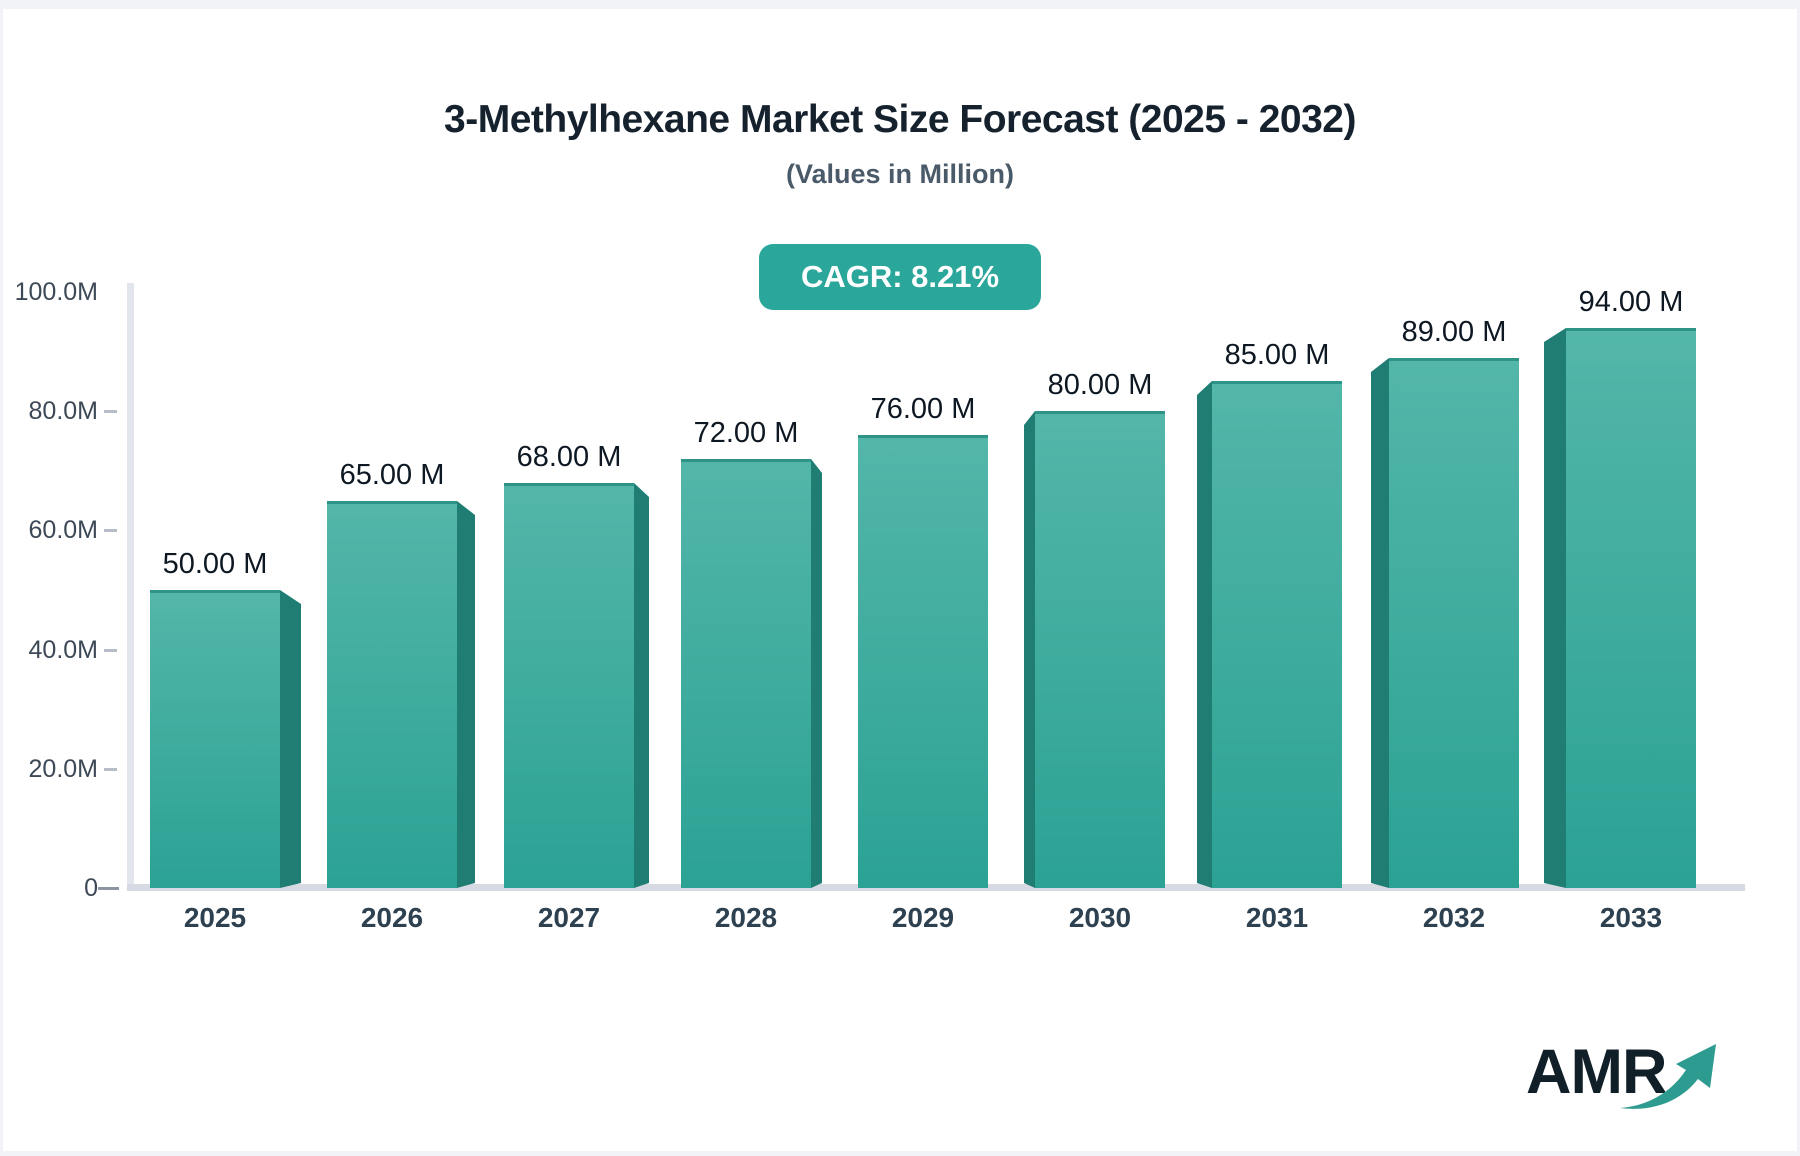 This screenshot has height=1156, width=1800. I want to click on bar-2030, so click(1100, 649).